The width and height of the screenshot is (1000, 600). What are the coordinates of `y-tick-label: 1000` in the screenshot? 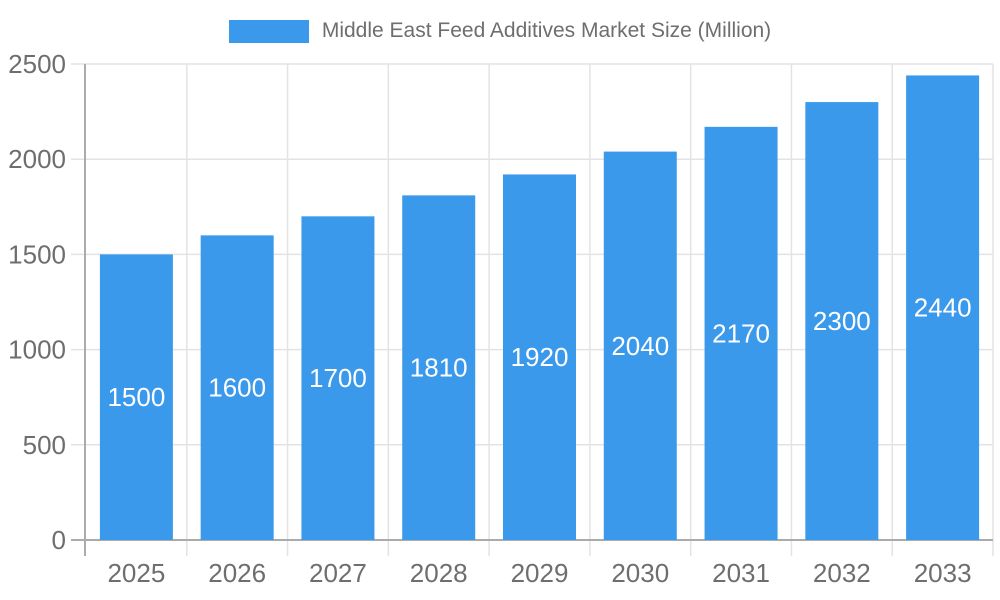 It's located at (37, 350).